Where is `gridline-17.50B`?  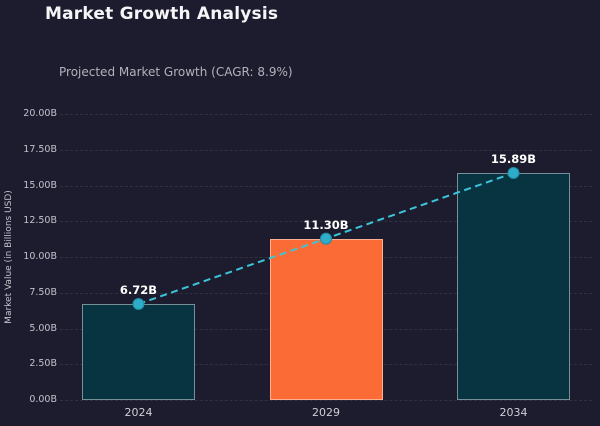 gridline-17.50B is located at coordinates (326, 150).